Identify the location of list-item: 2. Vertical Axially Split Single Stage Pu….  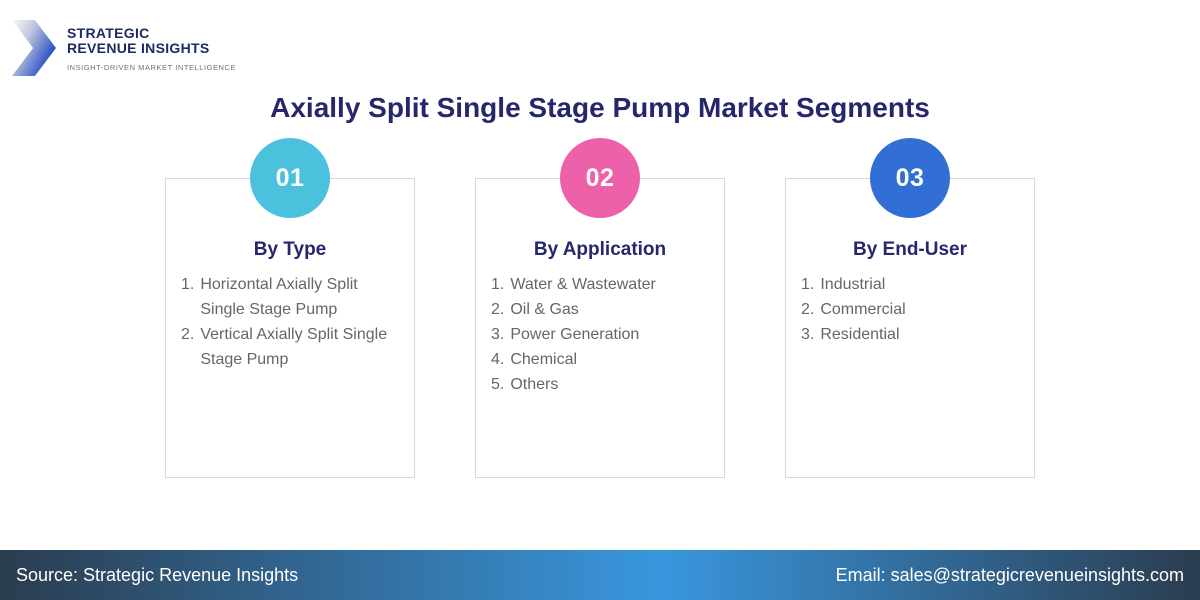
(293, 347).